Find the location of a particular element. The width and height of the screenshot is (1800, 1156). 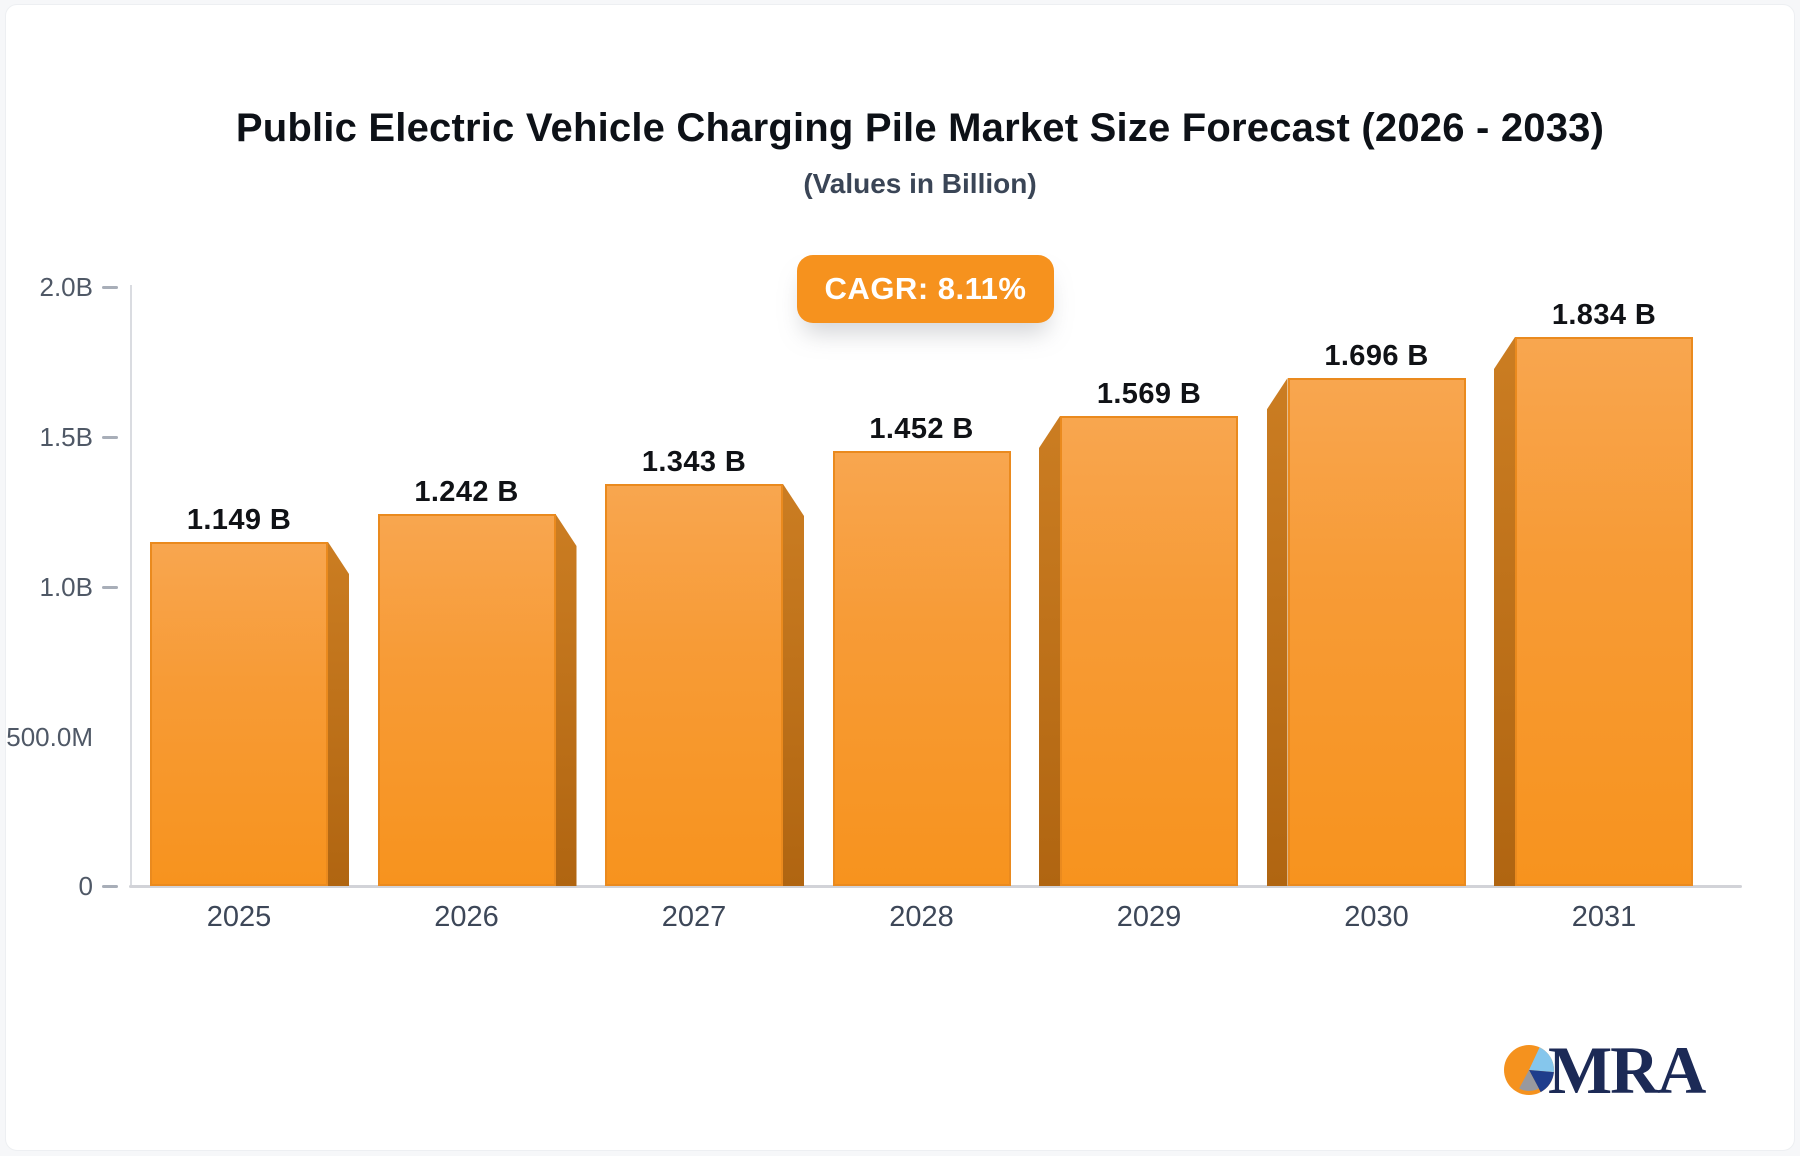

x-tick-label: 2030 is located at coordinates (1376, 917).